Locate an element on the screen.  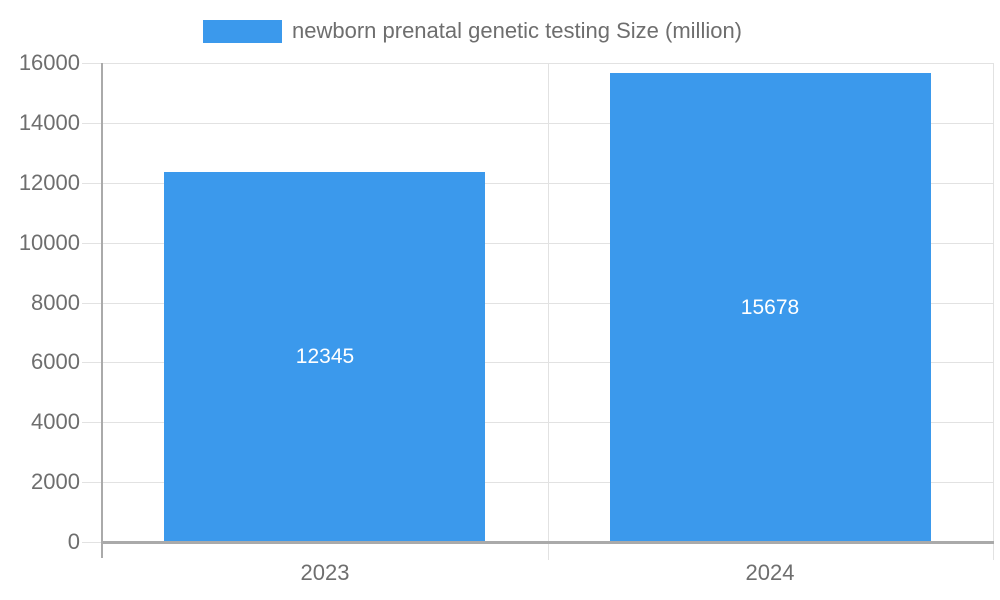
y-tick-label: 12000 is located at coordinates (49, 182).